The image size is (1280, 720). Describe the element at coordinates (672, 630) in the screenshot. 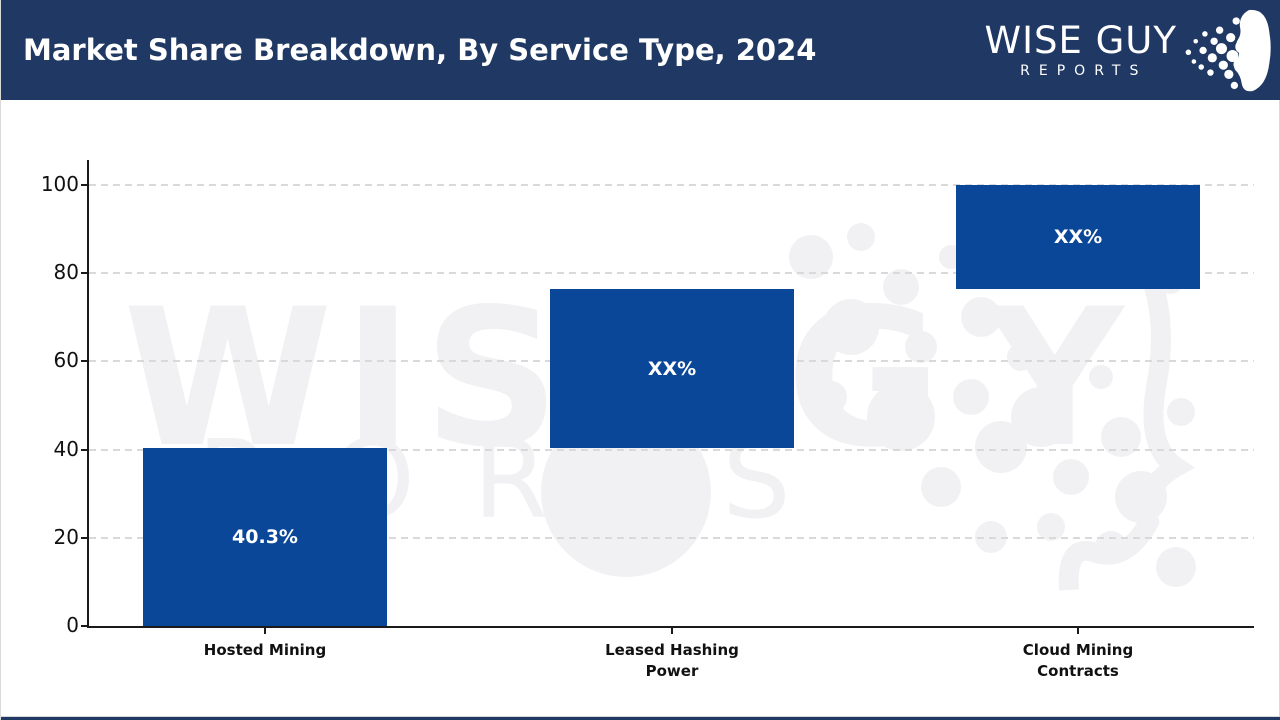

I see `x-tick-mark-leased-hashing-power` at that location.